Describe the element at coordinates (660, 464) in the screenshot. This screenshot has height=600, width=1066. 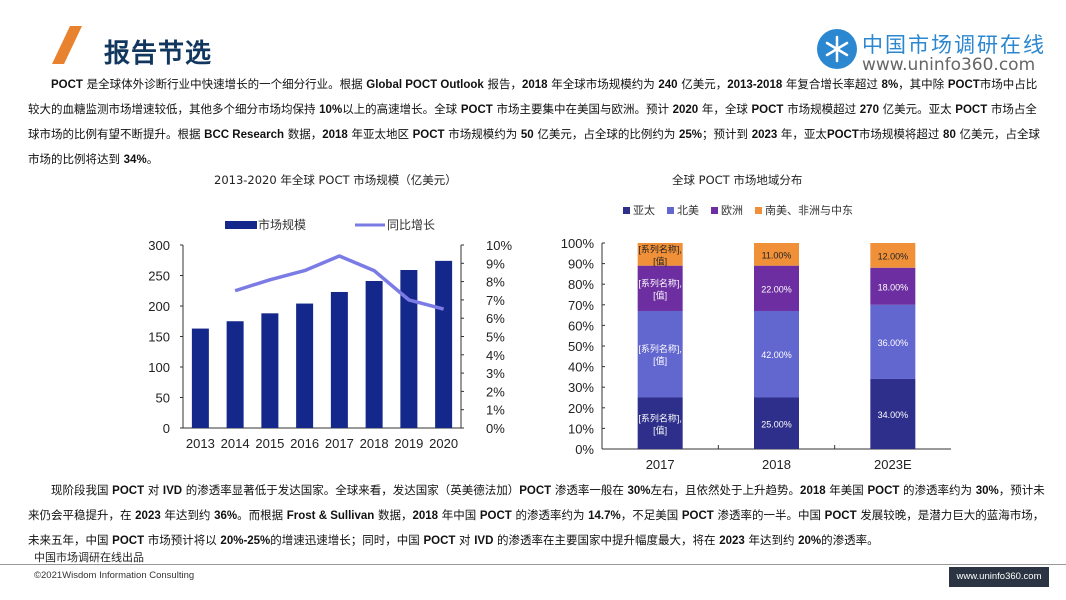
I see `x-tick-label: 2017` at that location.